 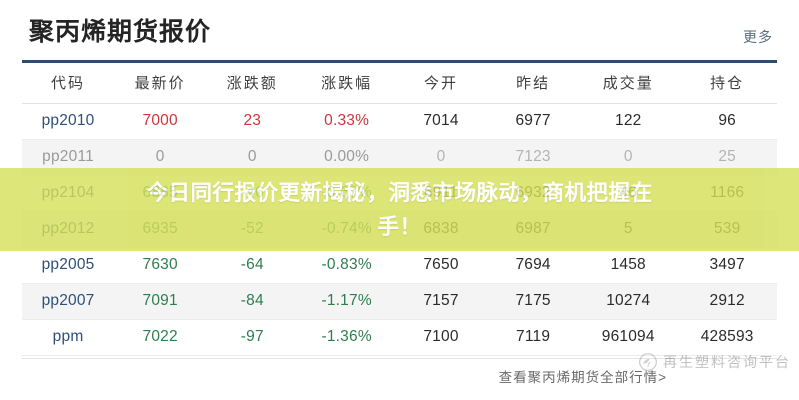 I want to click on cell-change: -97, so click(x=252, y=336).